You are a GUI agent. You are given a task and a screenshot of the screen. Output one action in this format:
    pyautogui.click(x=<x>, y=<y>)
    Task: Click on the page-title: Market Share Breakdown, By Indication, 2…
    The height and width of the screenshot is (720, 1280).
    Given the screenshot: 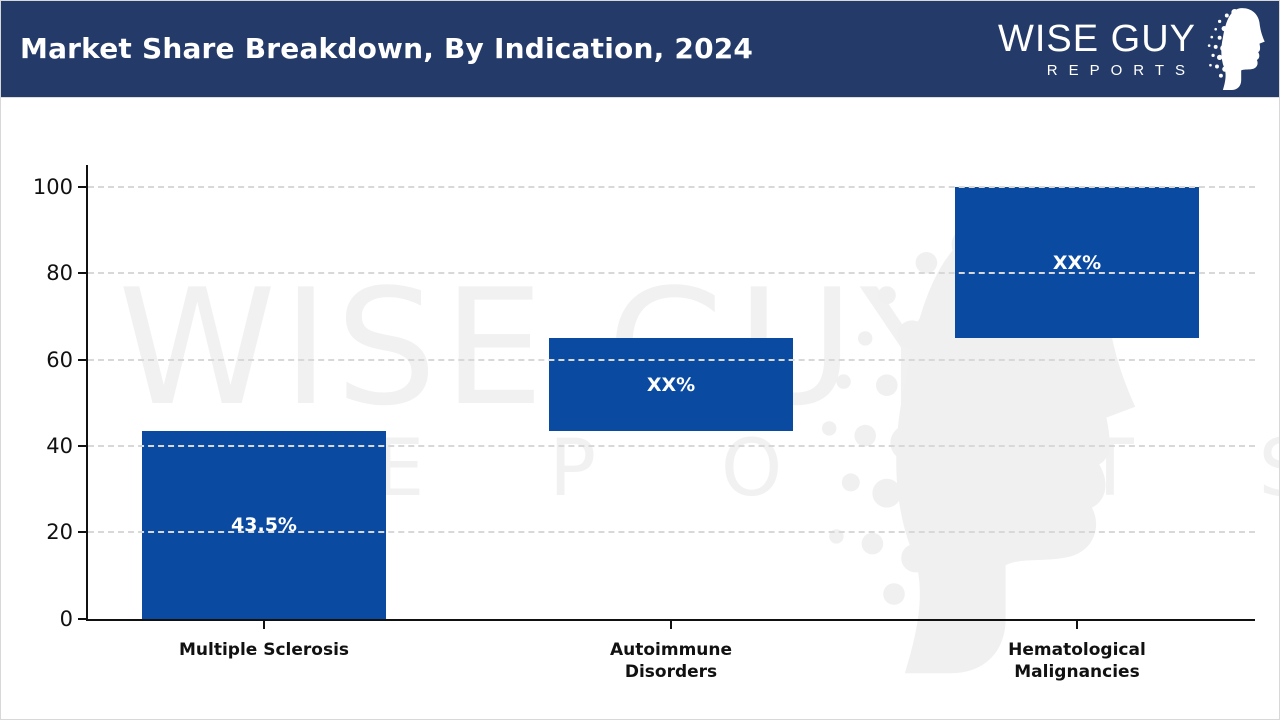 What is the action you would take?
    pyautogui.click(x=387, y=48)
    